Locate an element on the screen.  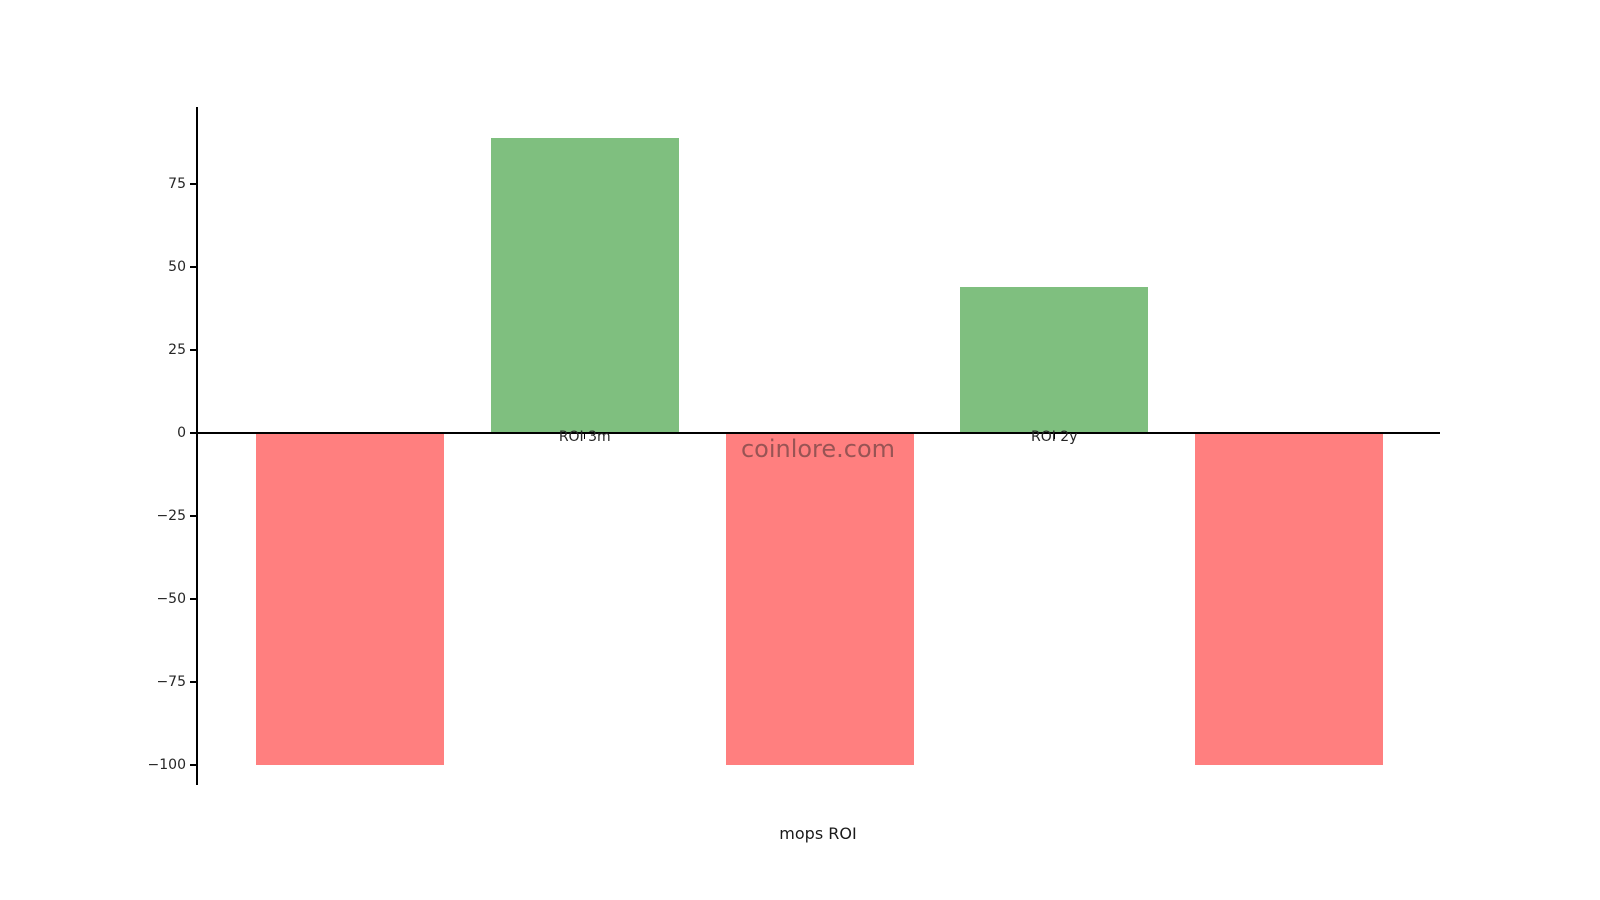
bar-roi-3m is located at coordinates (584, 285).